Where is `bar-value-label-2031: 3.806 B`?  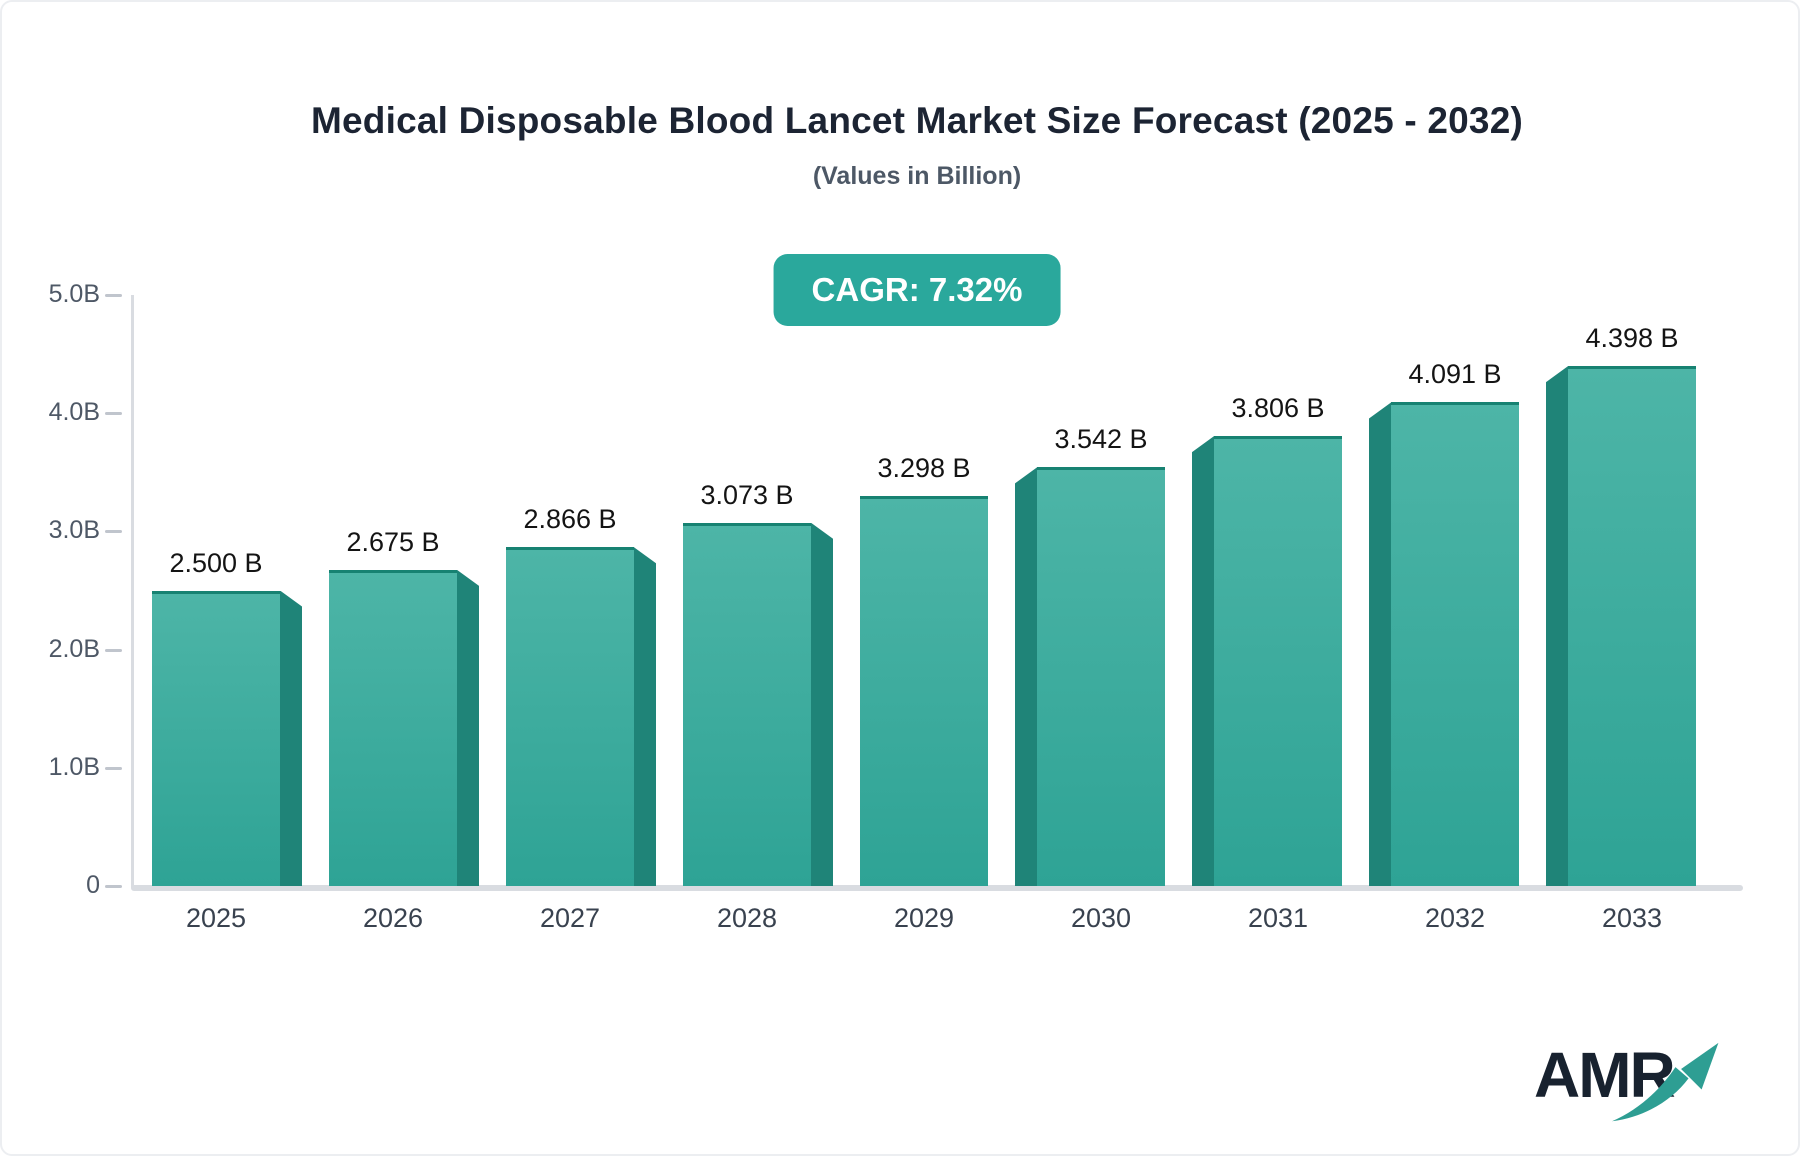 bar-value-label-2031: 3.806 B is located at coordinates (1278, 408).